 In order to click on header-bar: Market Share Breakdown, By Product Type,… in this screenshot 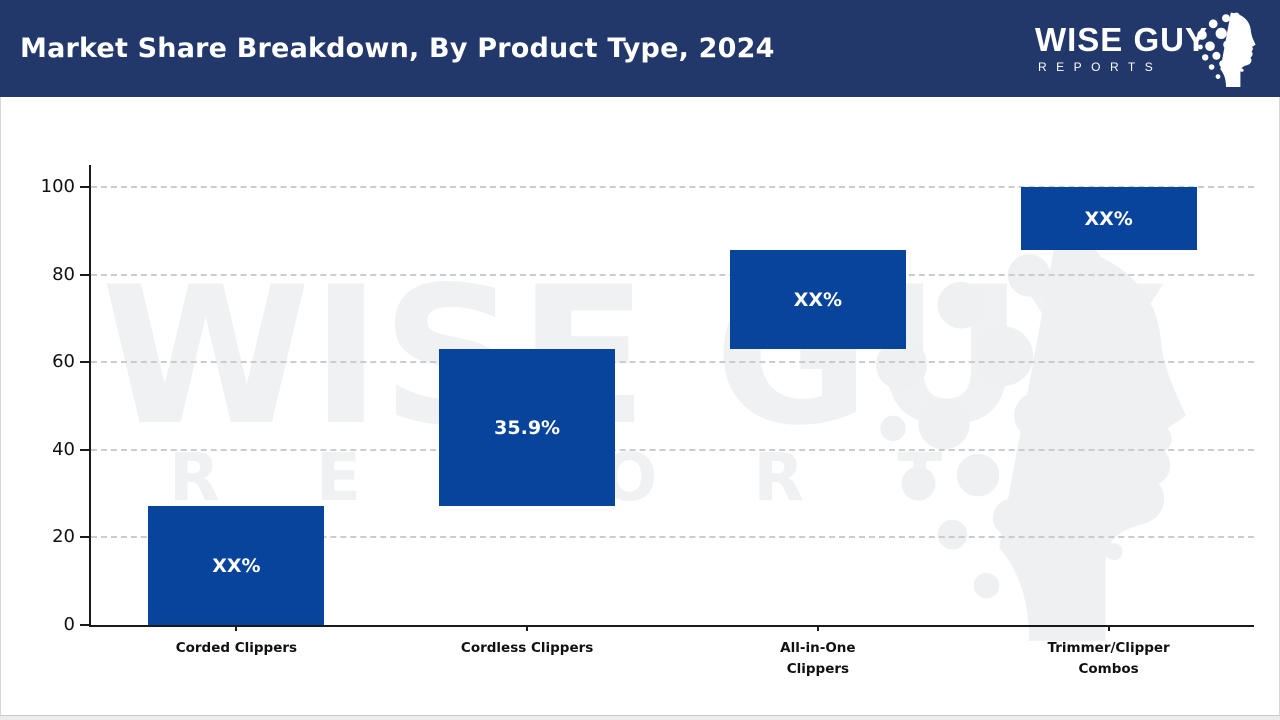, I will do `click(640, 48)`.